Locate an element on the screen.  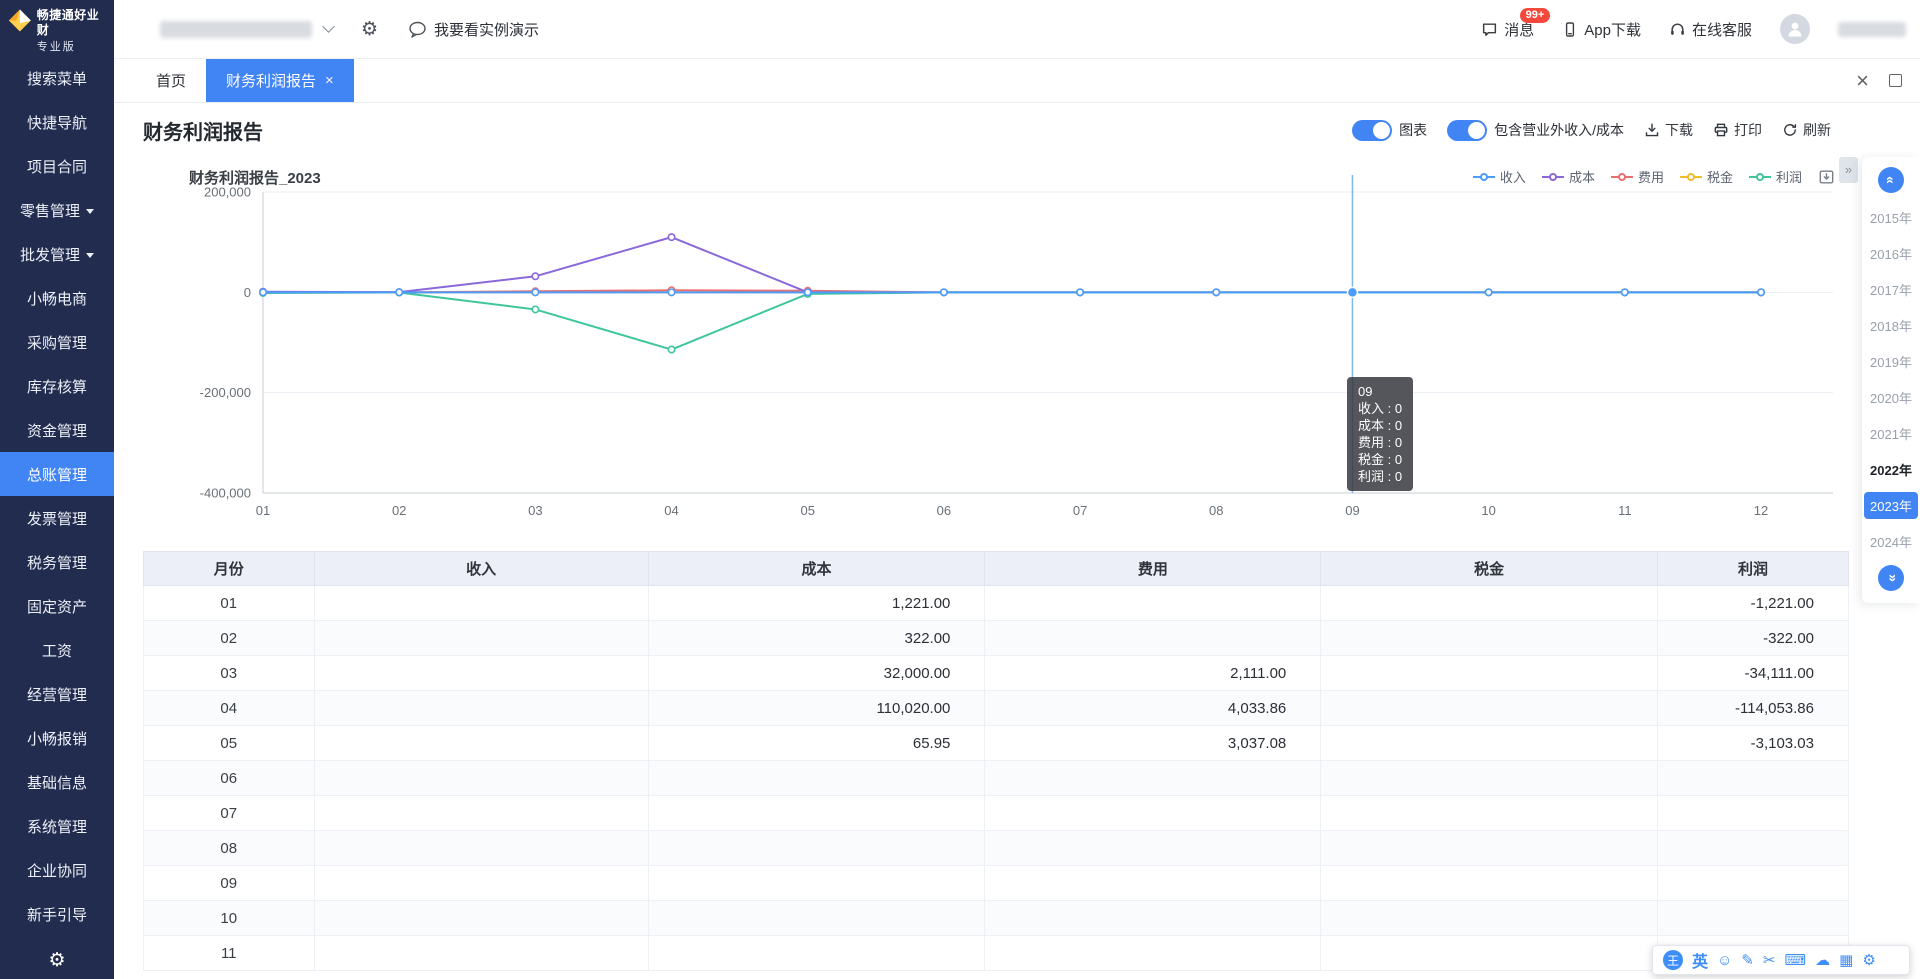
year-item-2023: 2023年 is located at coordinates (1891, 505).